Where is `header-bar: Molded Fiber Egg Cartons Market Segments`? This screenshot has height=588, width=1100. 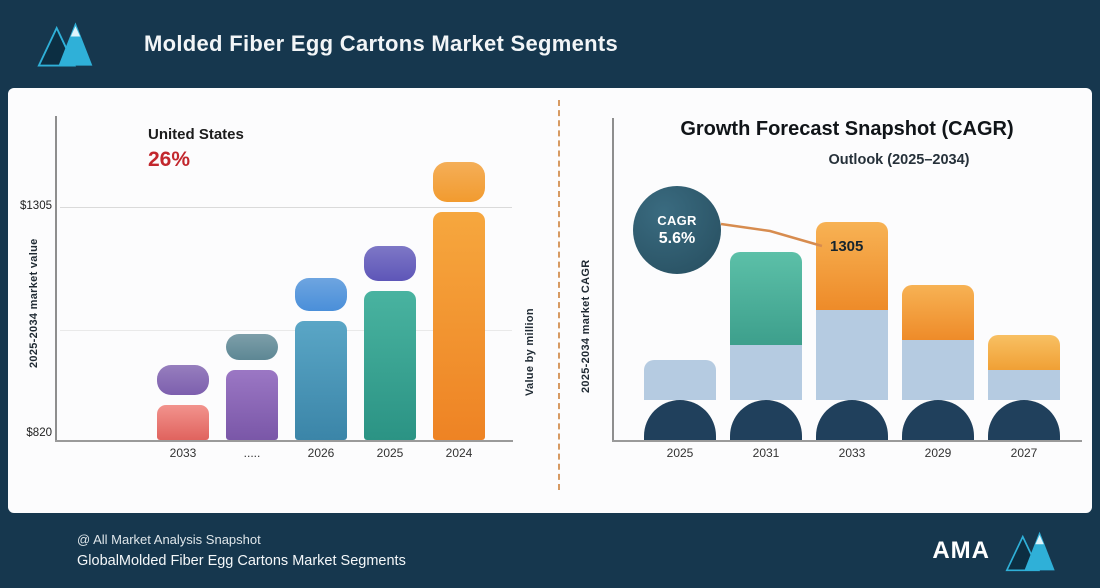
header-bar: Molded Fiber Egg Cartons Market Segments is located at coordinates (550, 44).